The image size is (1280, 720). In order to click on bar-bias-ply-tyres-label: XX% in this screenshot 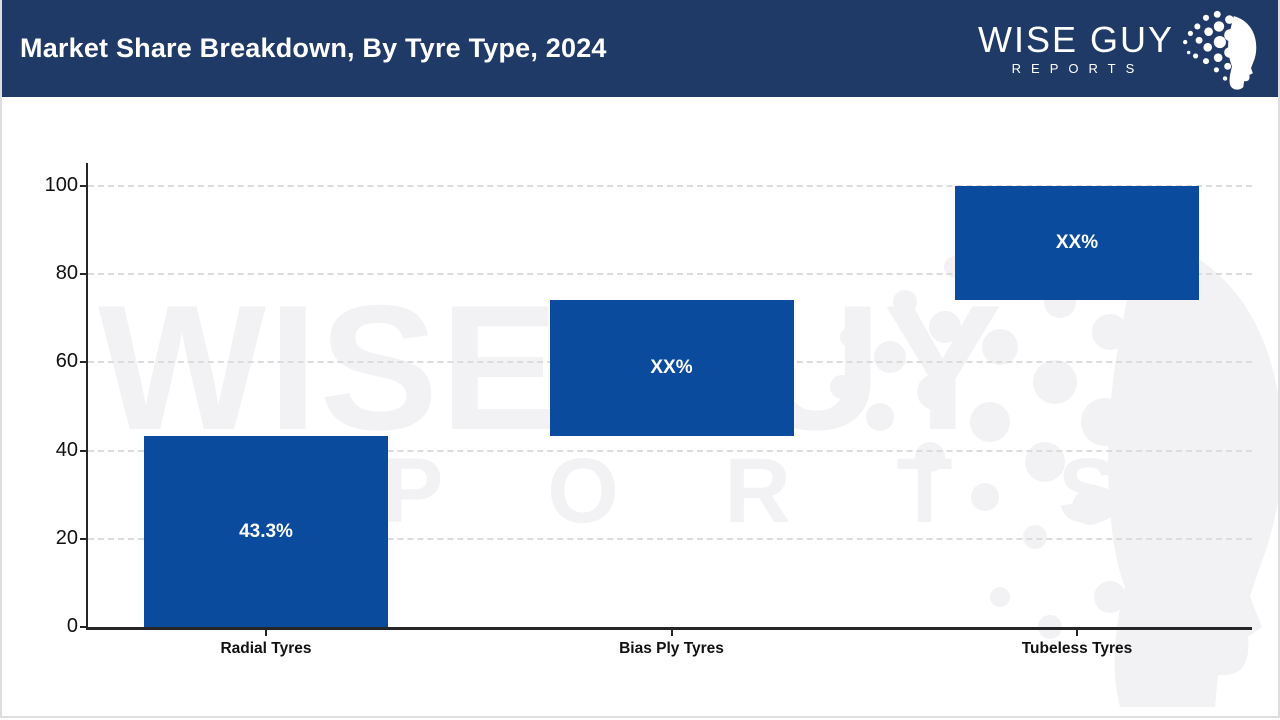, I will do `click(671, 367)`.